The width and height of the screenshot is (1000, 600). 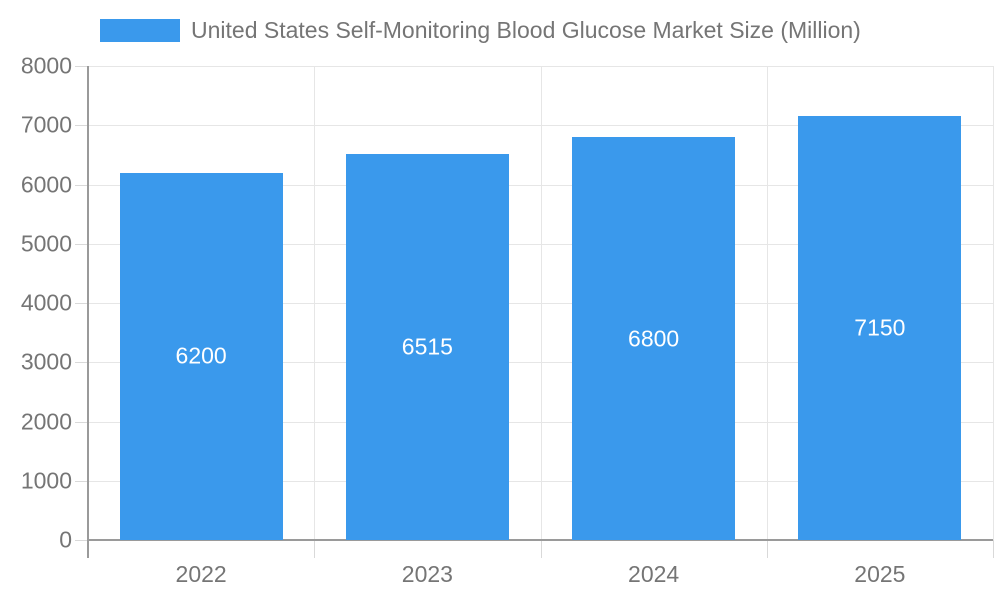 What do you see at coordinates (88, 312) in the screenshot?
I see `y-axis-line` at bounding box center [88, 312].